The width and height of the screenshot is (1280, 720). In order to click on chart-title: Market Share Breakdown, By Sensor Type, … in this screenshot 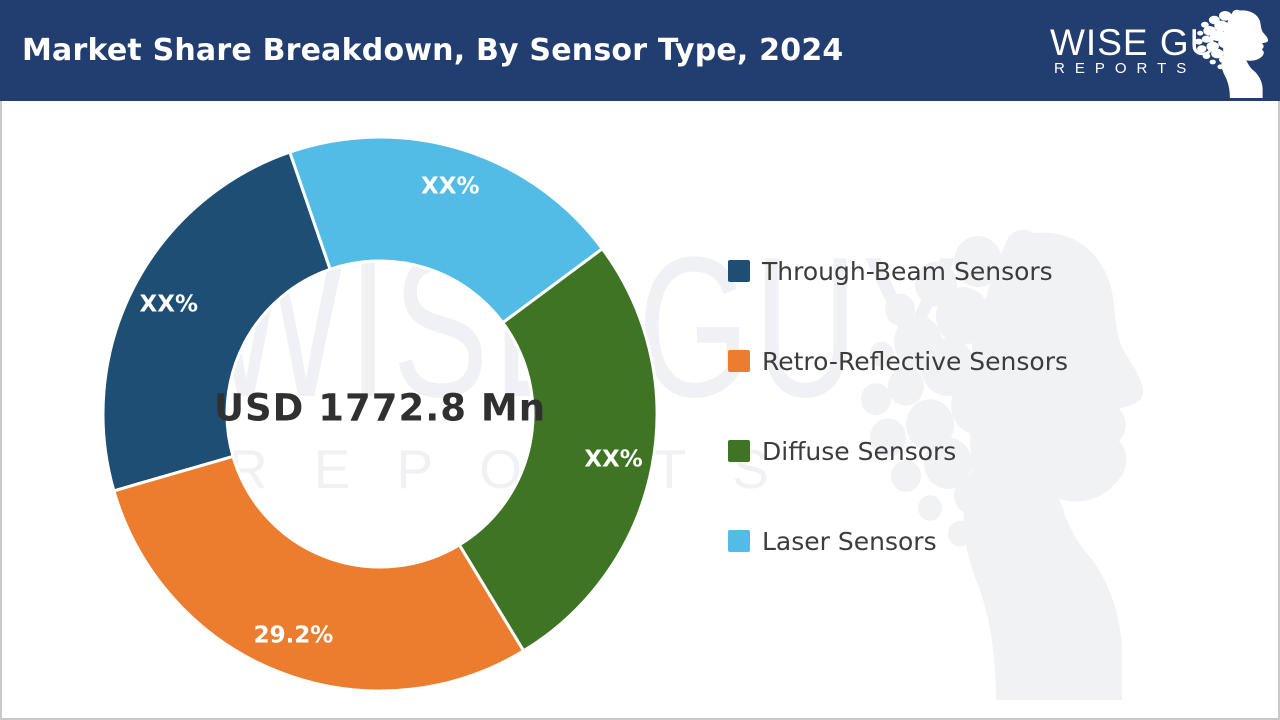, I will do `click(433, 50)`.